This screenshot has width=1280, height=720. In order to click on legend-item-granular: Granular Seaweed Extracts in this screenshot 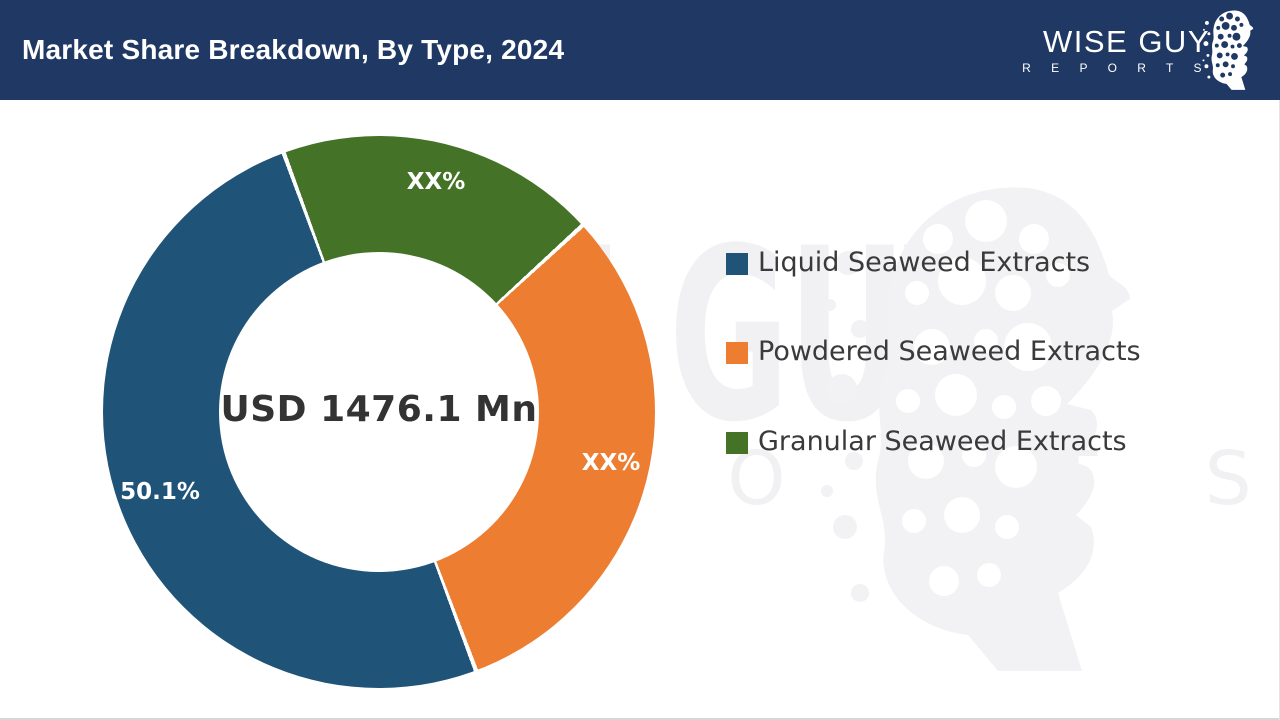, I will do `click(933, 442)`.